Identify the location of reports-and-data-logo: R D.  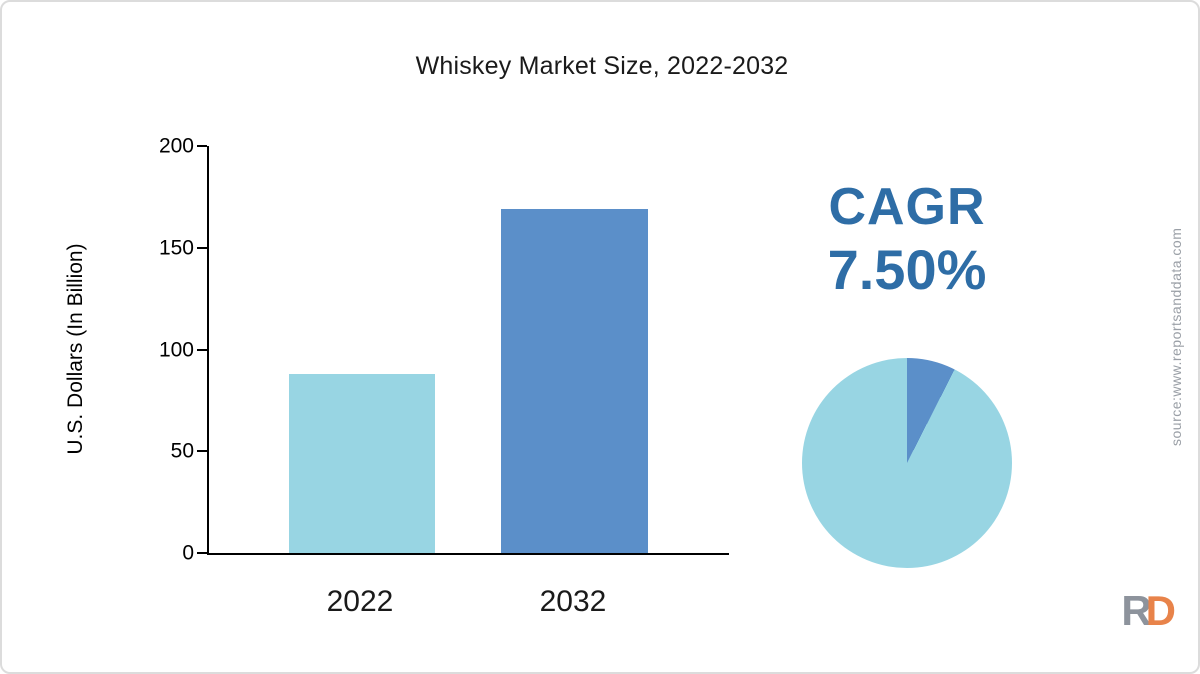
(1148, 611).